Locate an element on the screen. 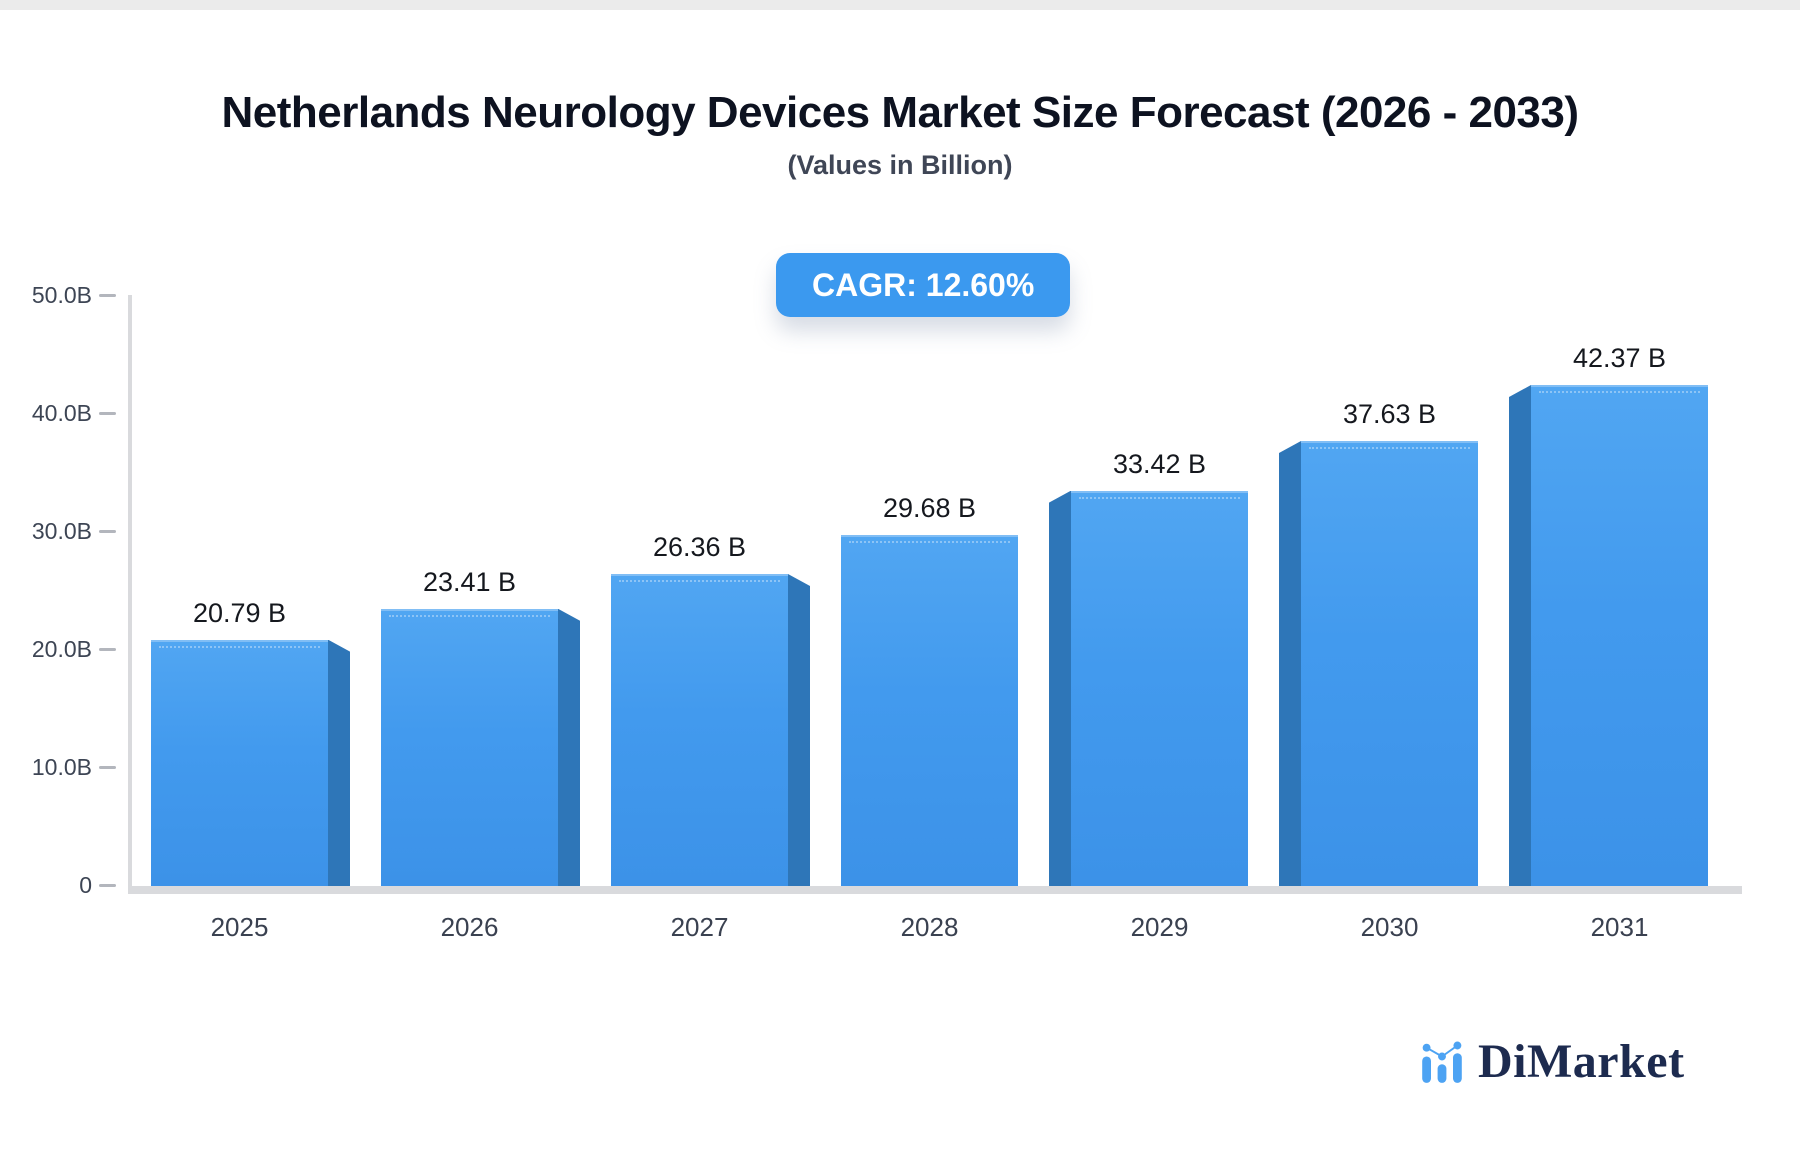 This screenshot has width=1800, height=1156. bar-value-label: 29.68 B is located at coordinates (929, 507).